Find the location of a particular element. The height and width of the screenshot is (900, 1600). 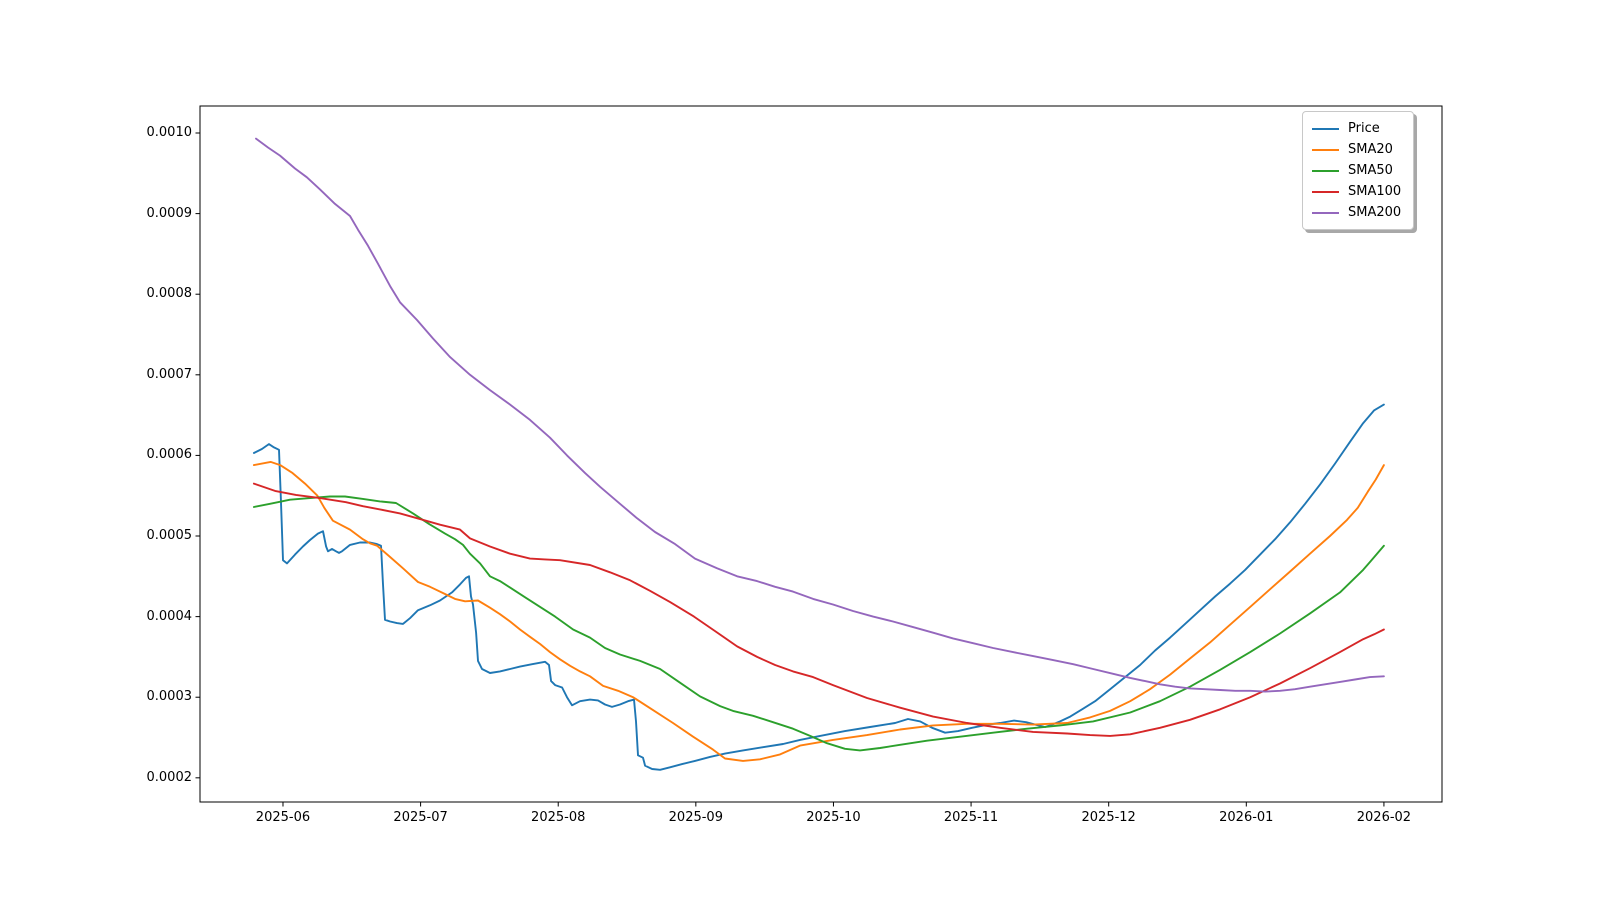

legend-label: SMA20 is located at coordinates (1370, 149).